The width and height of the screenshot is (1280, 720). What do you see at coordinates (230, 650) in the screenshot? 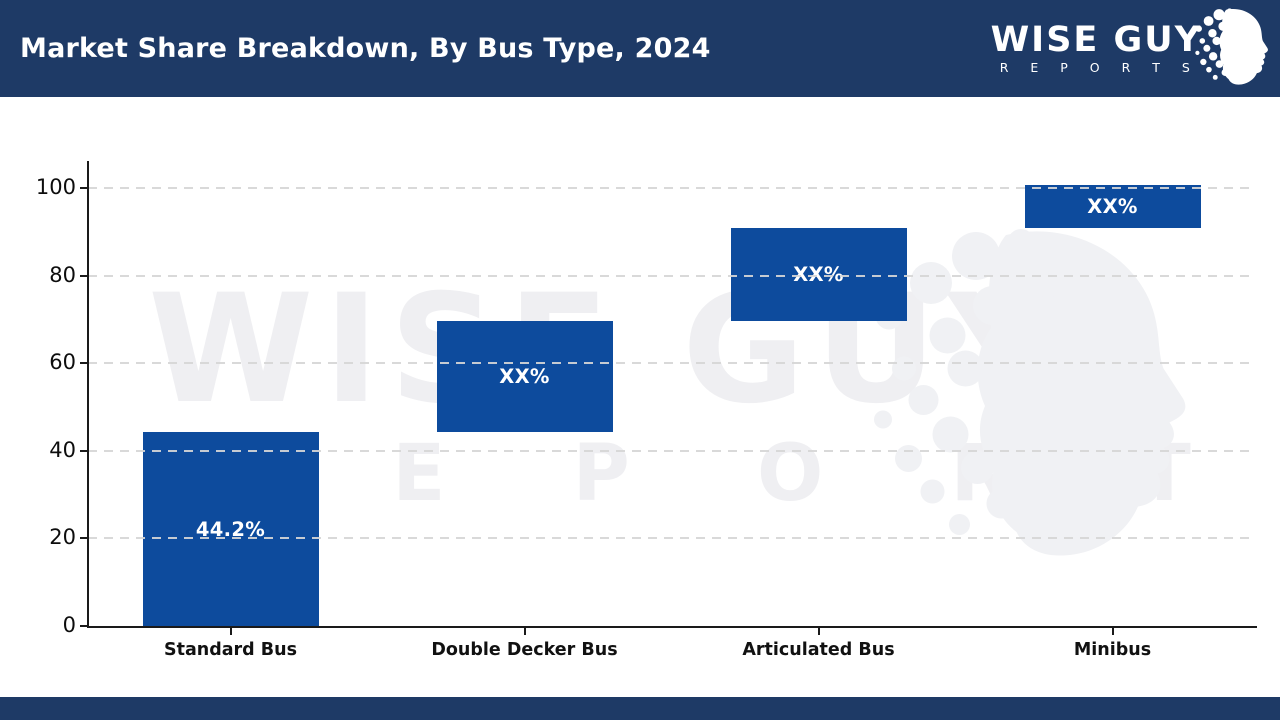
I see `x-tick-label-1: Standard Bus` at bounding box center [230, 650].